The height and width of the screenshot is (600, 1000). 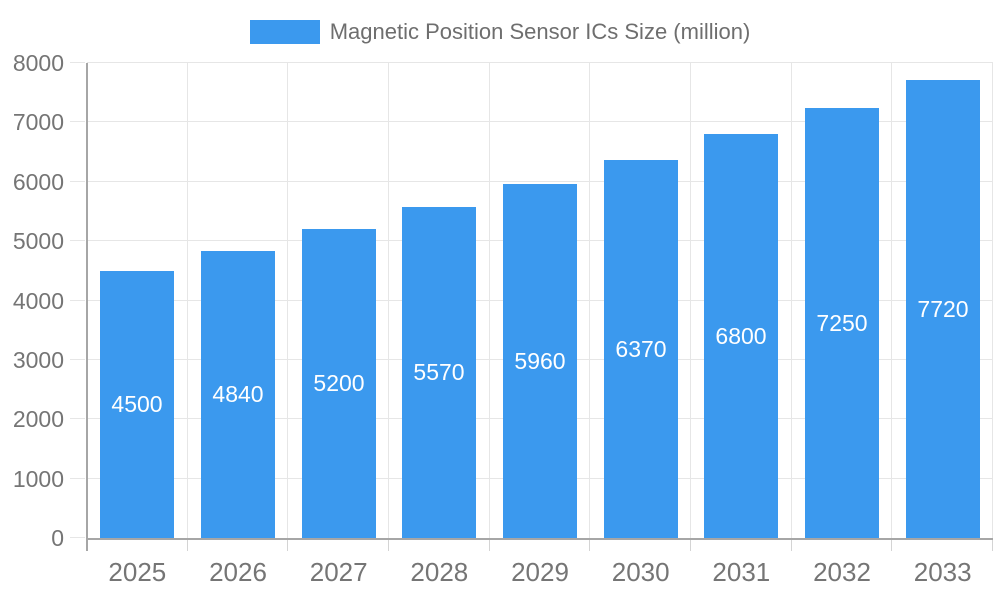 I want to click on y-tick-label: 1000, so click(x=38, y=478).